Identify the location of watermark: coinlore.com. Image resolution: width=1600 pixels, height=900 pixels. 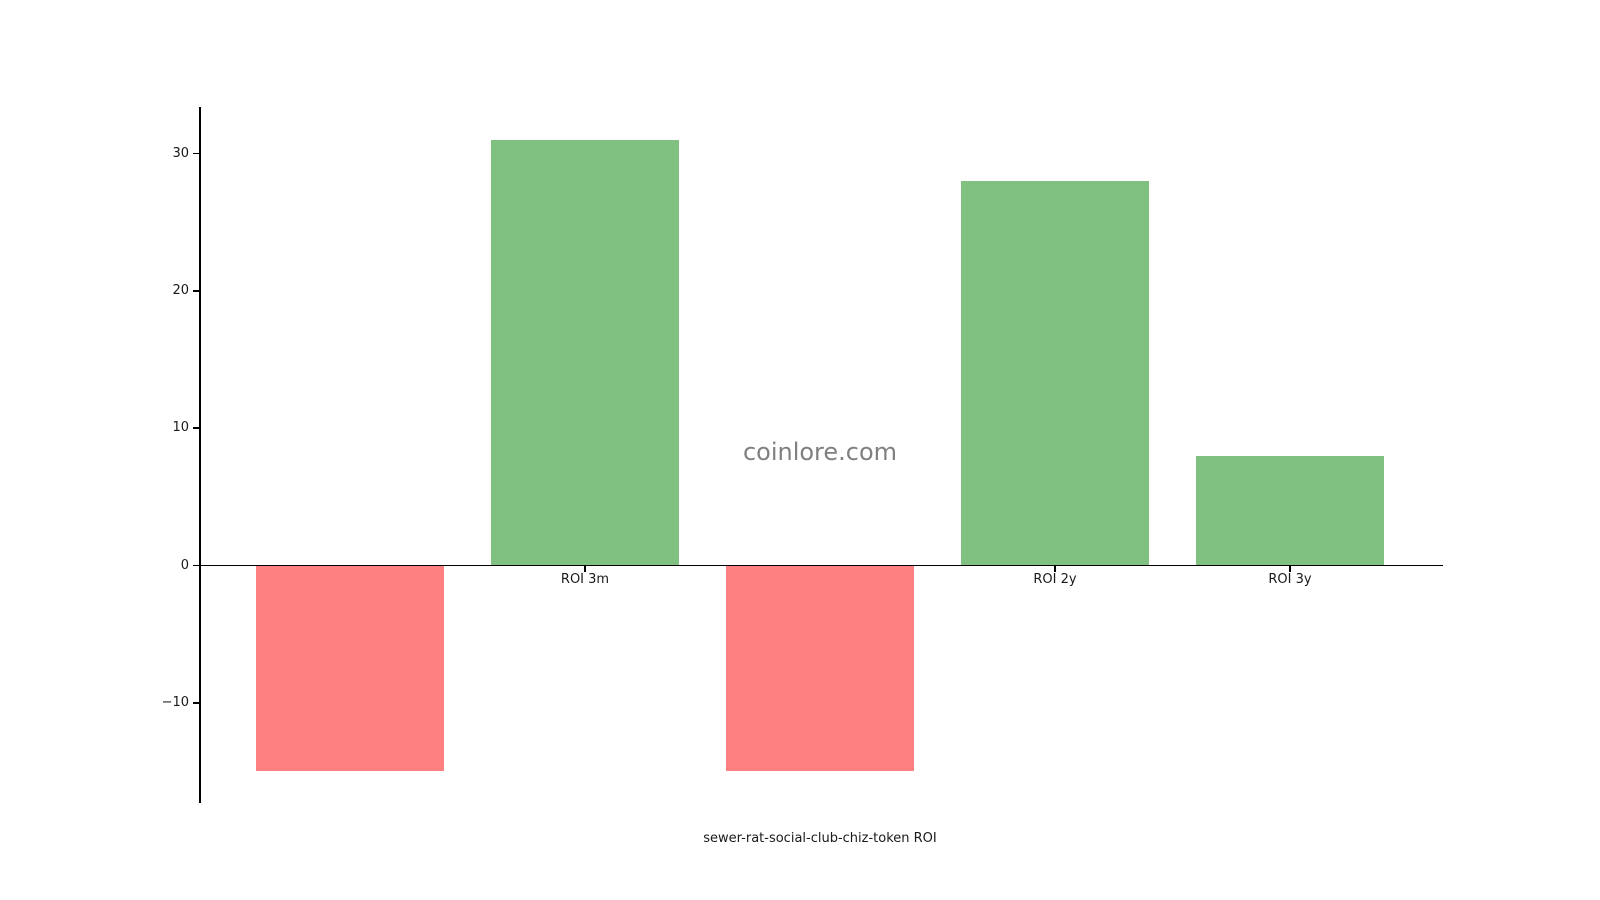
(820, 452).